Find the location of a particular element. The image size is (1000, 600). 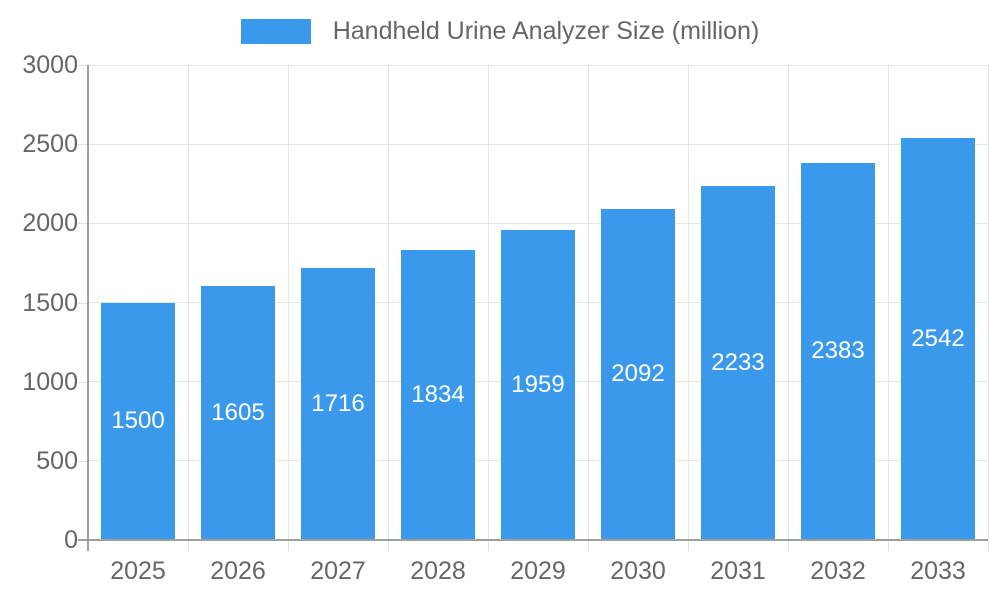

bar-2029: 1959 is located at coordinates (538, 384).